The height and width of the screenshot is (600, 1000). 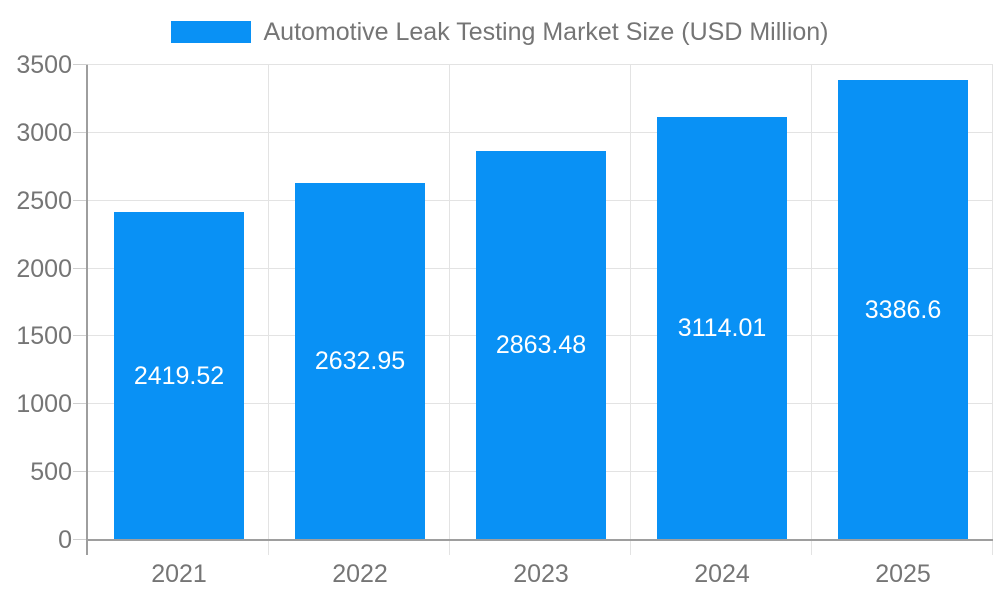 What do you see at coordinates (360, 574) in the screenshot?
I see `x-axis-tick-label: 2022` at bounding box center [360, 574].